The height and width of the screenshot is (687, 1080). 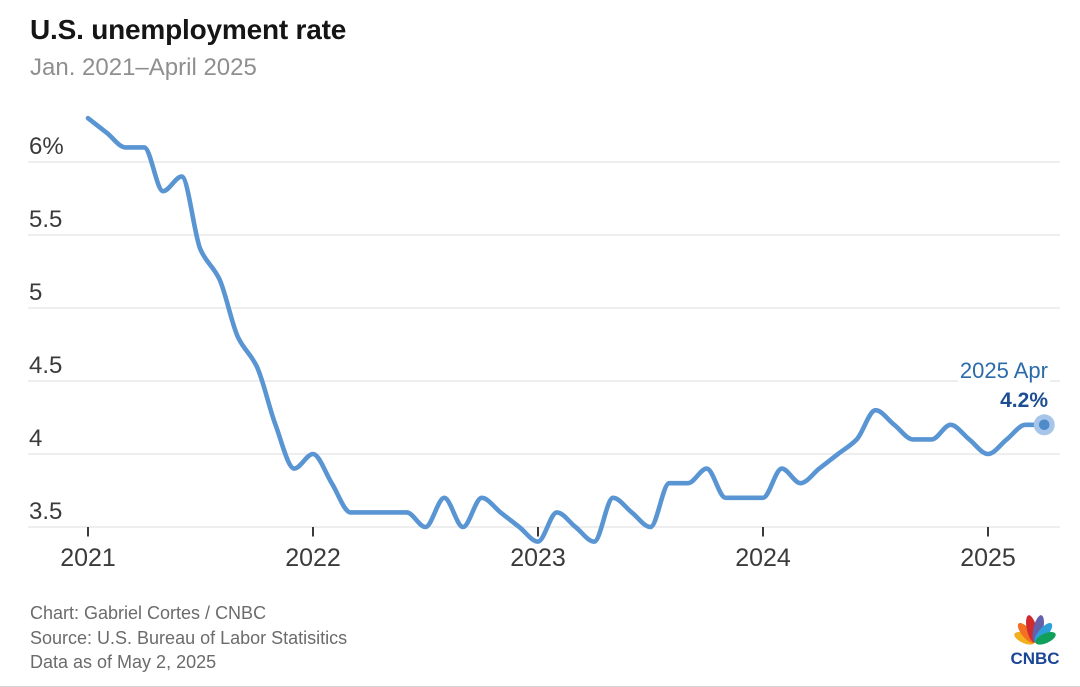 What do you see at coordinates (45, 365) in the screenshot?
I see `y-axis-label-4.5: 4.5` at bounding box center [45, 365].